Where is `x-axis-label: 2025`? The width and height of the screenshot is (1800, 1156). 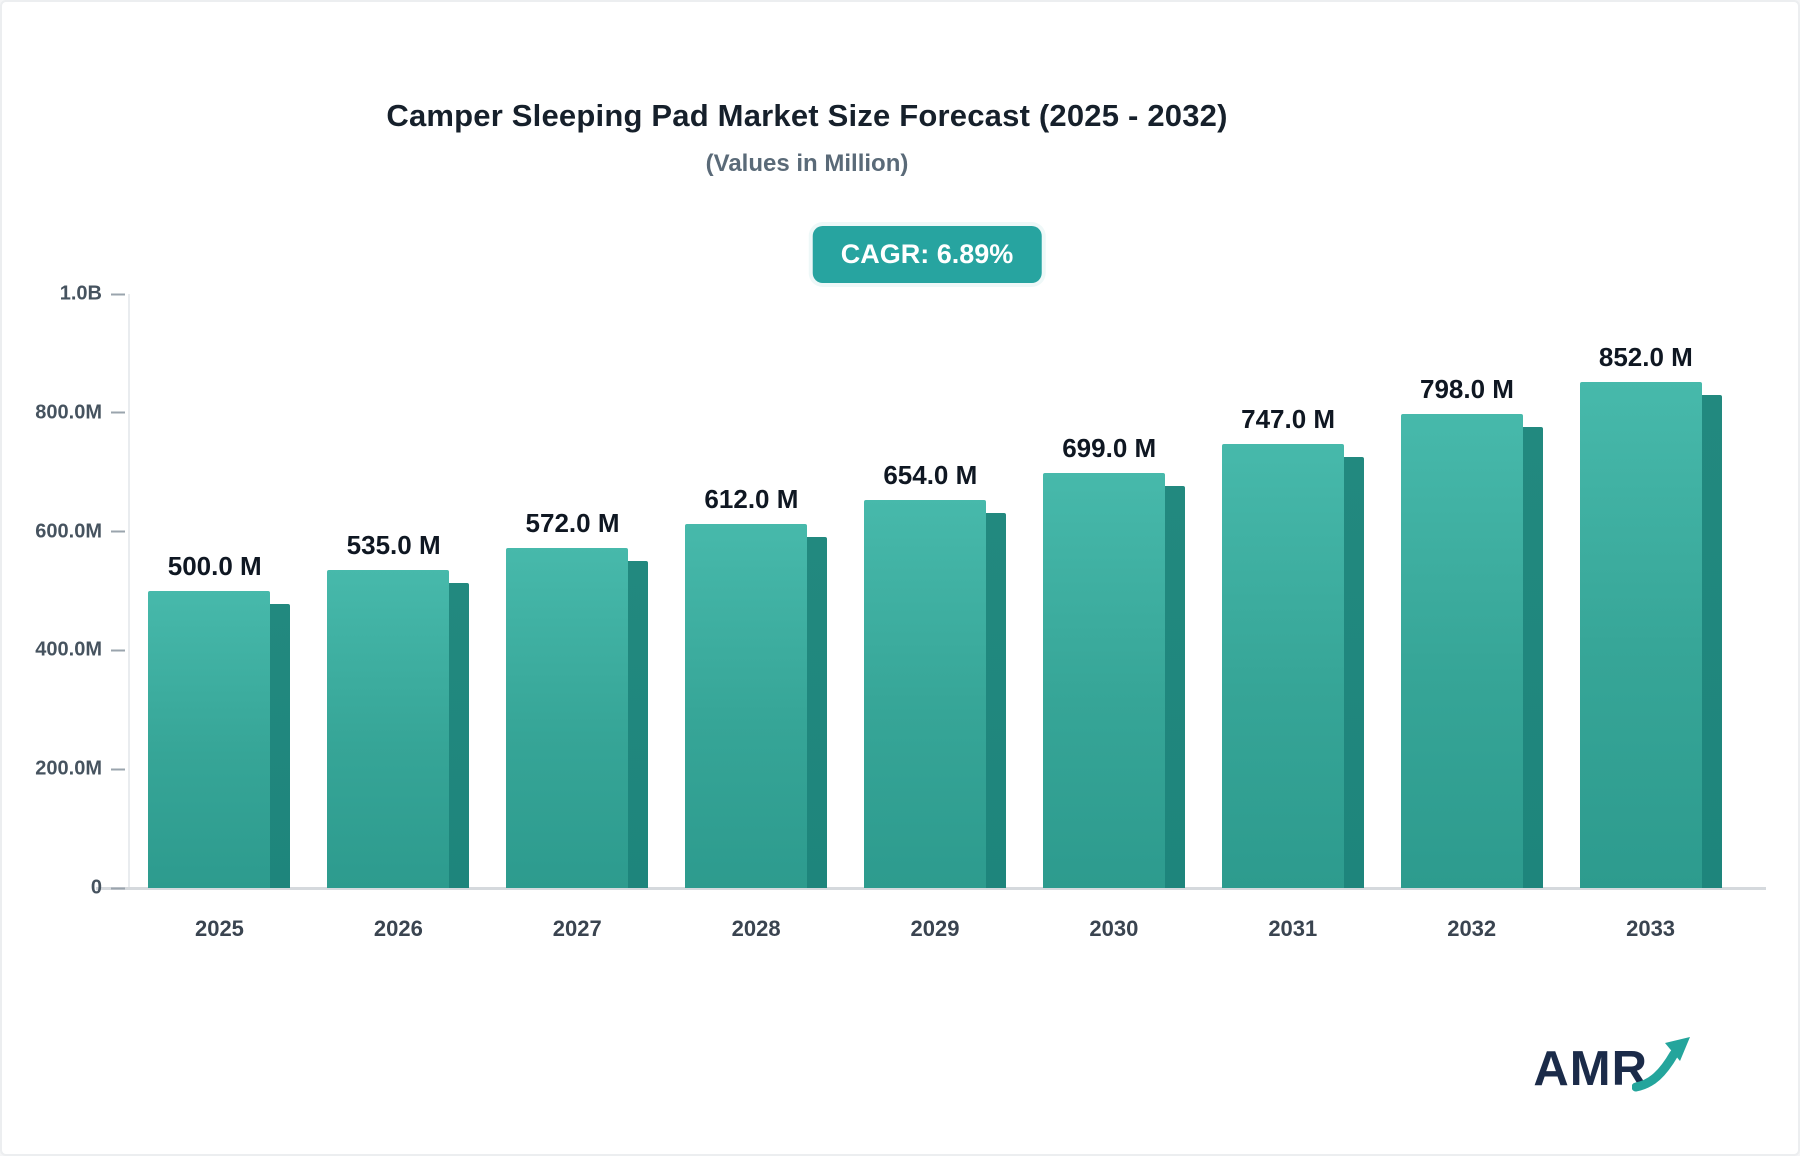 x-axis-label: 2025 is located at coordinates (219, 928).